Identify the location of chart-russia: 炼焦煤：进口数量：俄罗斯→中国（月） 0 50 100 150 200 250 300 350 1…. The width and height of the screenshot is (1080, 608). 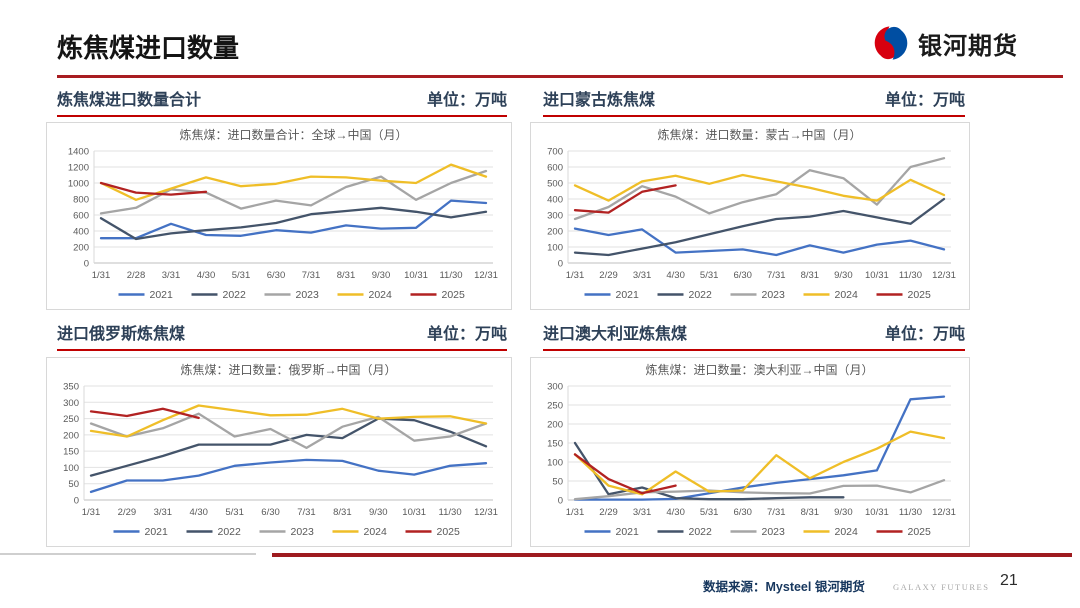
(280, 450).